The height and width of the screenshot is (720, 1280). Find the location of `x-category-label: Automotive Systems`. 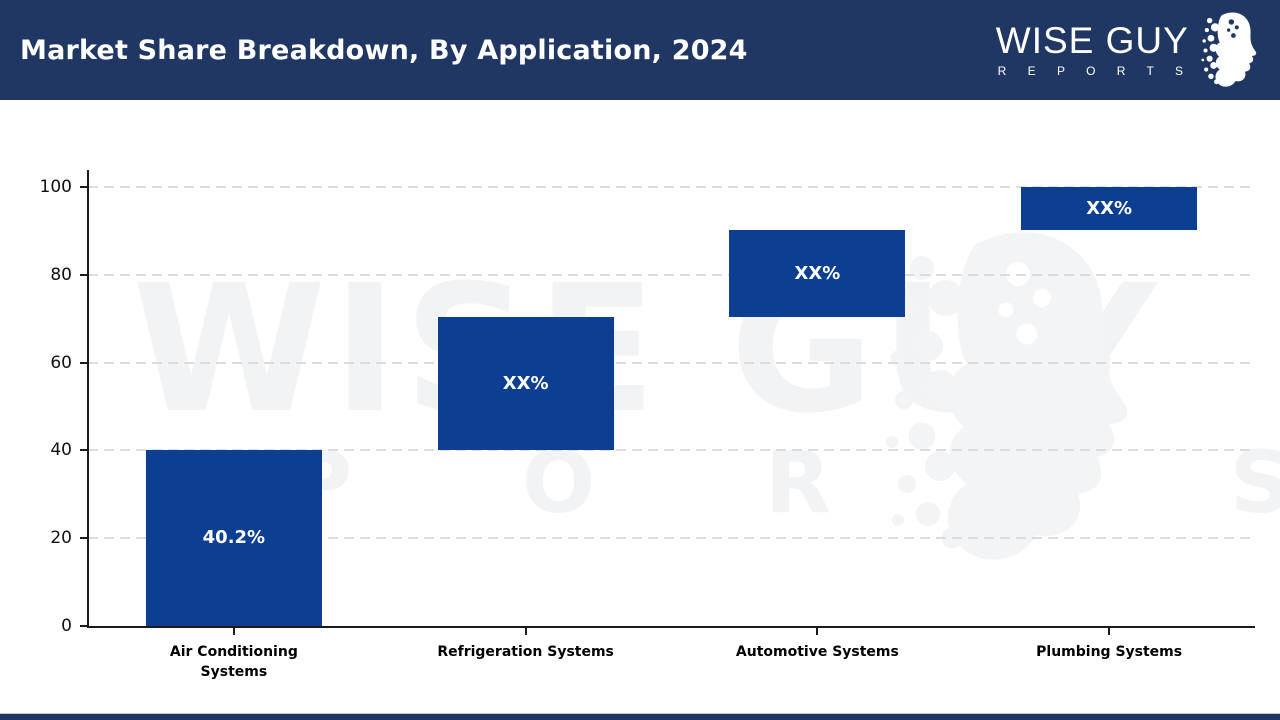

x-category-label: Automotive Systems is located at coordinates (817, 652).